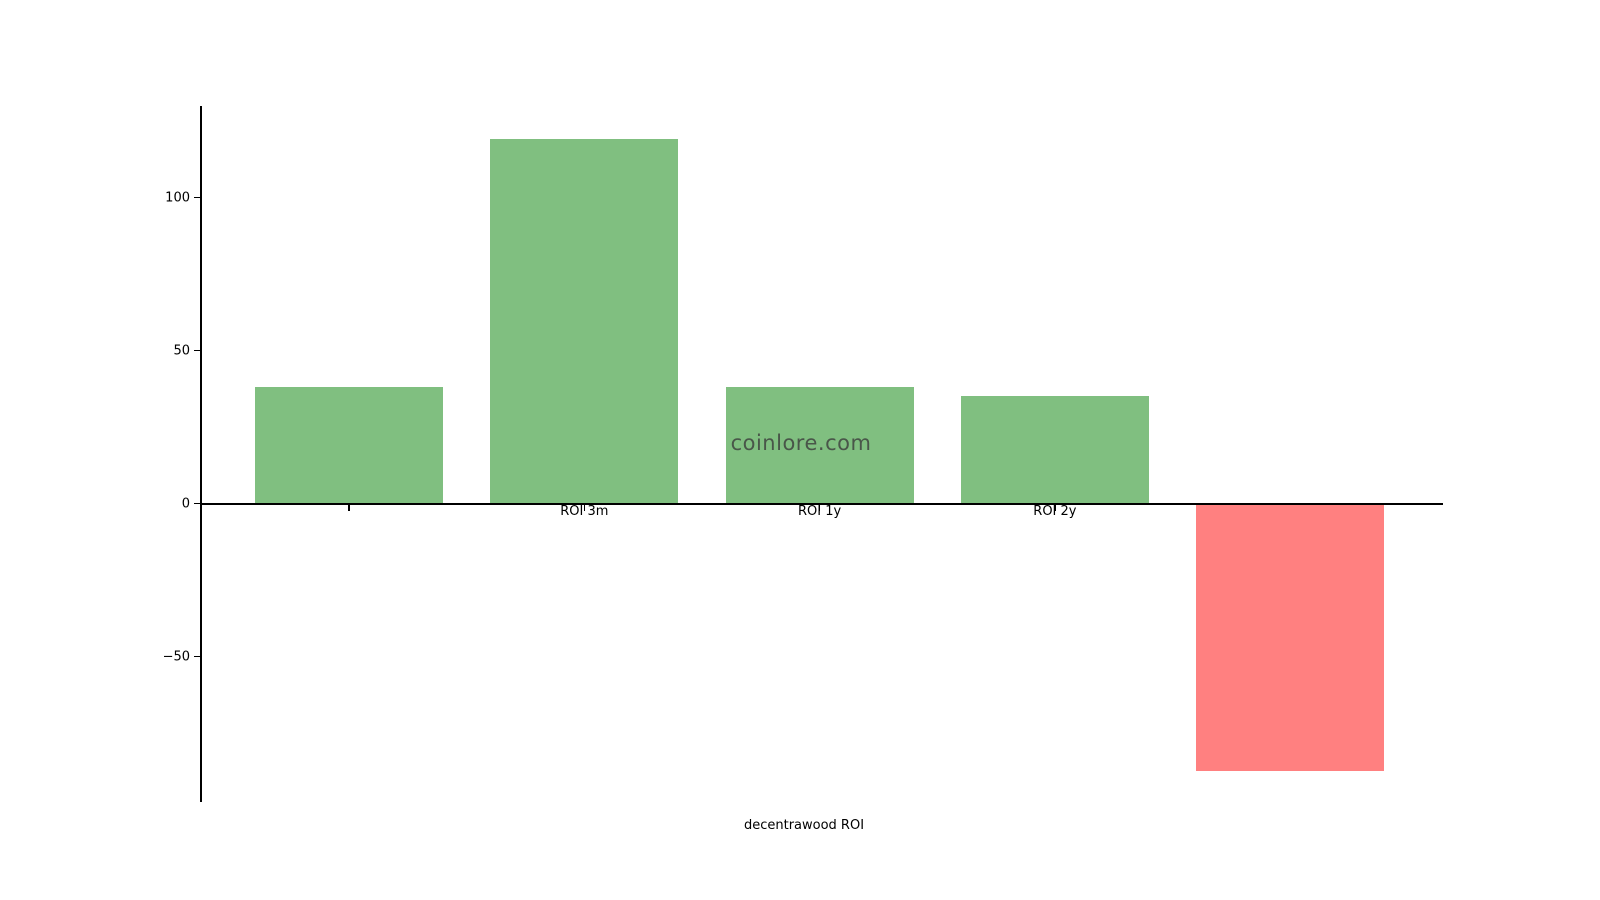 The height and width of the screenshot is (900, 1600). Describe the element at coordinates (1054, 450) in the screenshot. I see `bar-roi-2y` at that location.